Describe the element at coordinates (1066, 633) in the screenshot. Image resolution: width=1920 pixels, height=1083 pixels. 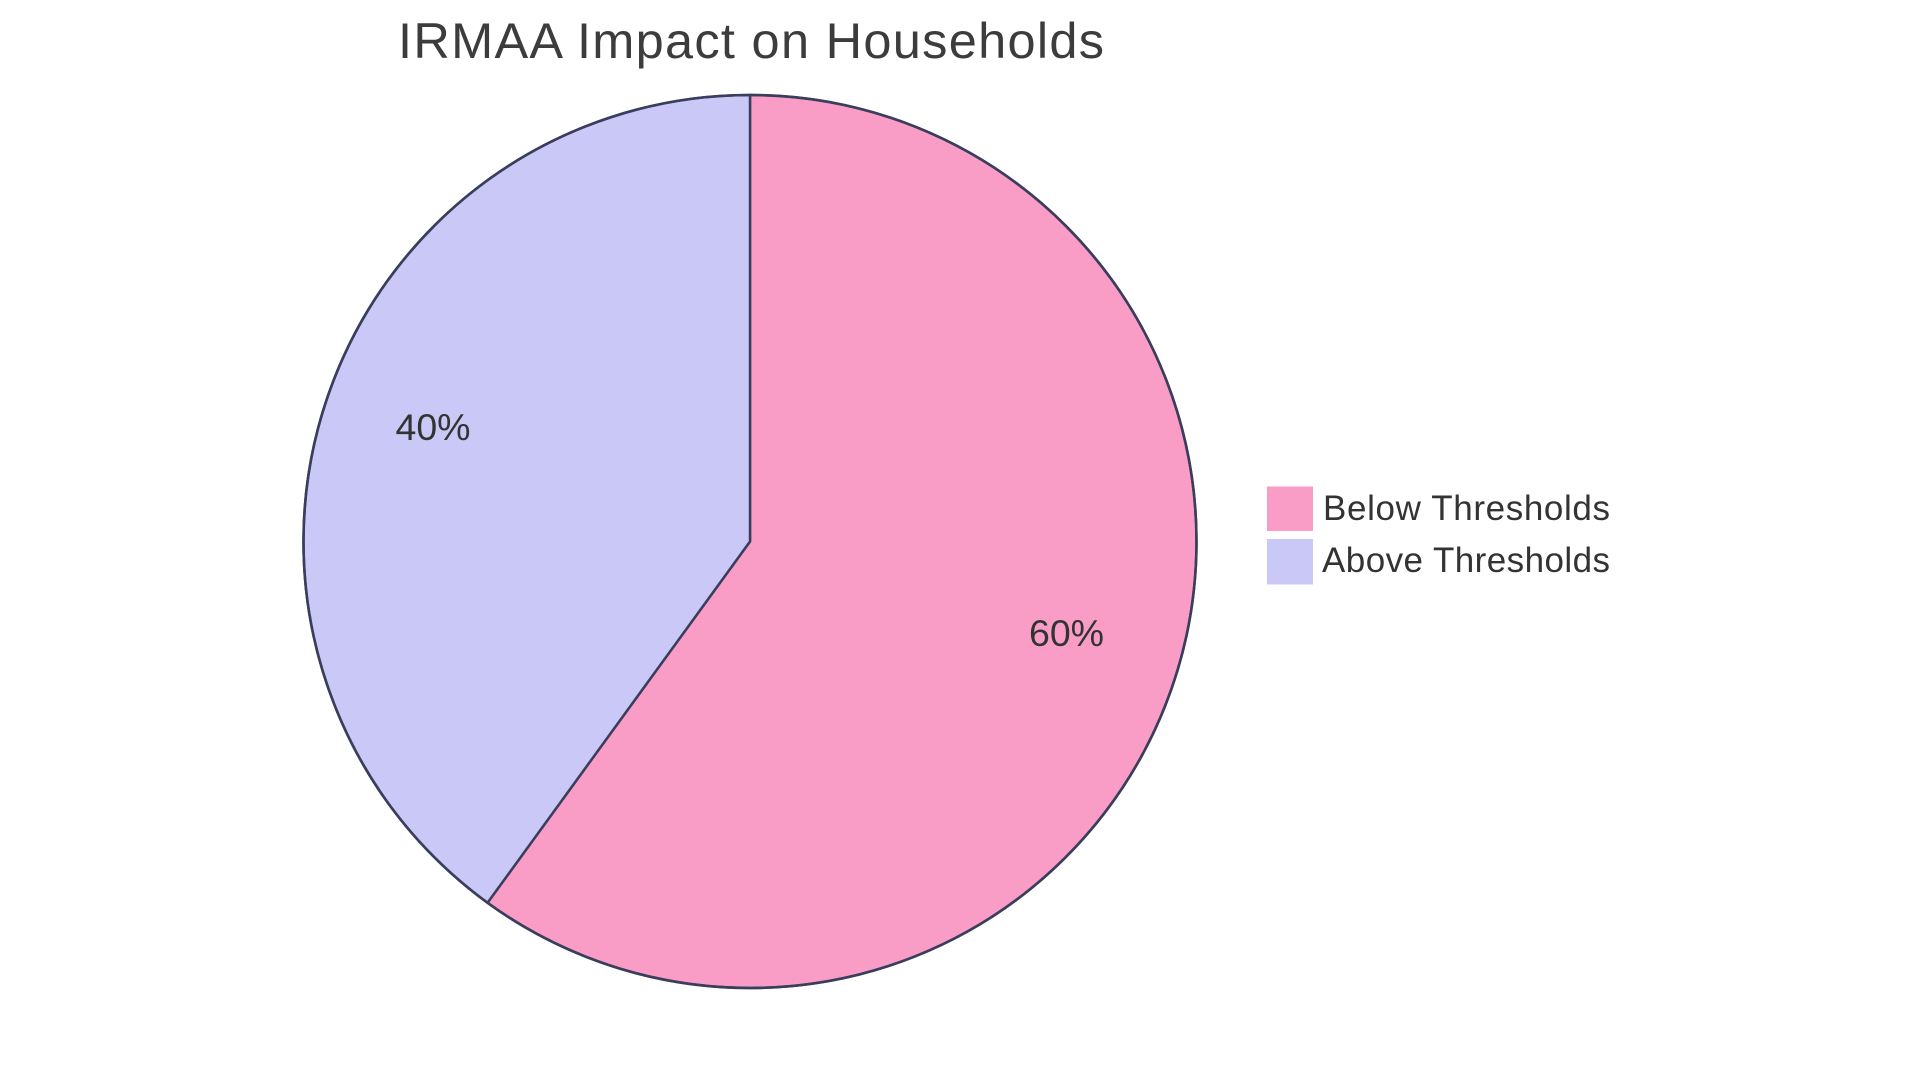
I see `svg-text: 60%` at that location.